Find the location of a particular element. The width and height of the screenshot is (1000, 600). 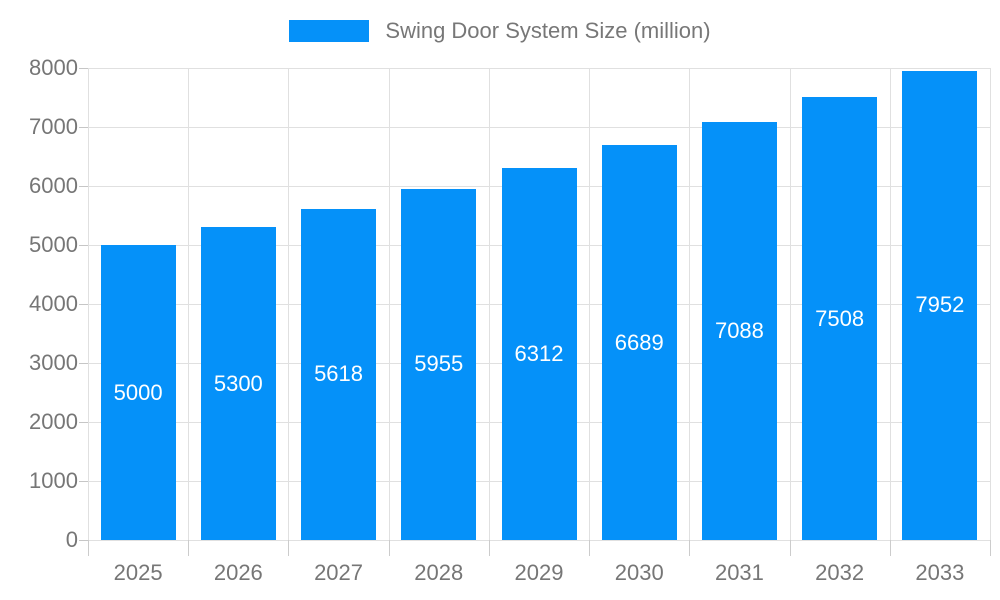

y-axis-tick-label: 0 is located at coordinates (71, 539).